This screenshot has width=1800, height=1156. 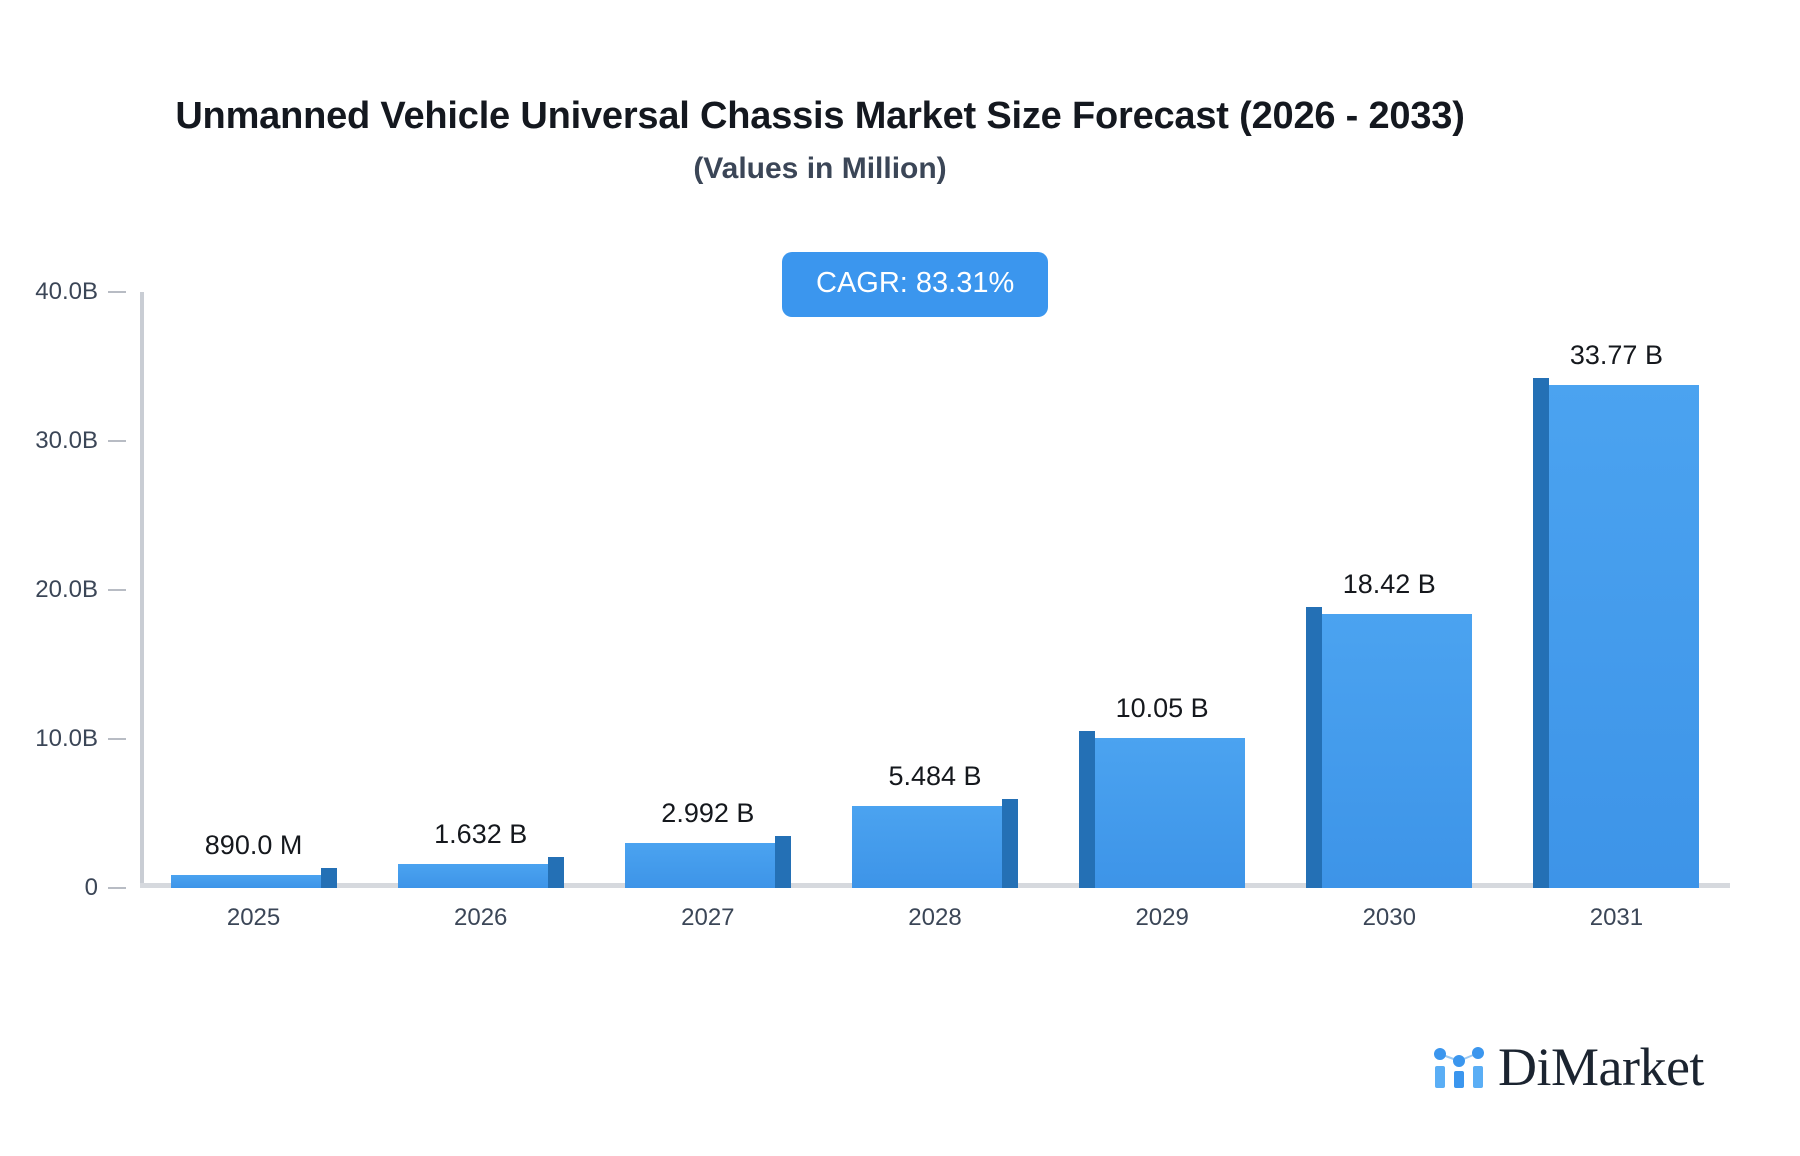 What do you see at coordinates (1459, 1067) in the screenshot?
I see `bar-chart-logo-icon` at bounding box center [1459, 1067].